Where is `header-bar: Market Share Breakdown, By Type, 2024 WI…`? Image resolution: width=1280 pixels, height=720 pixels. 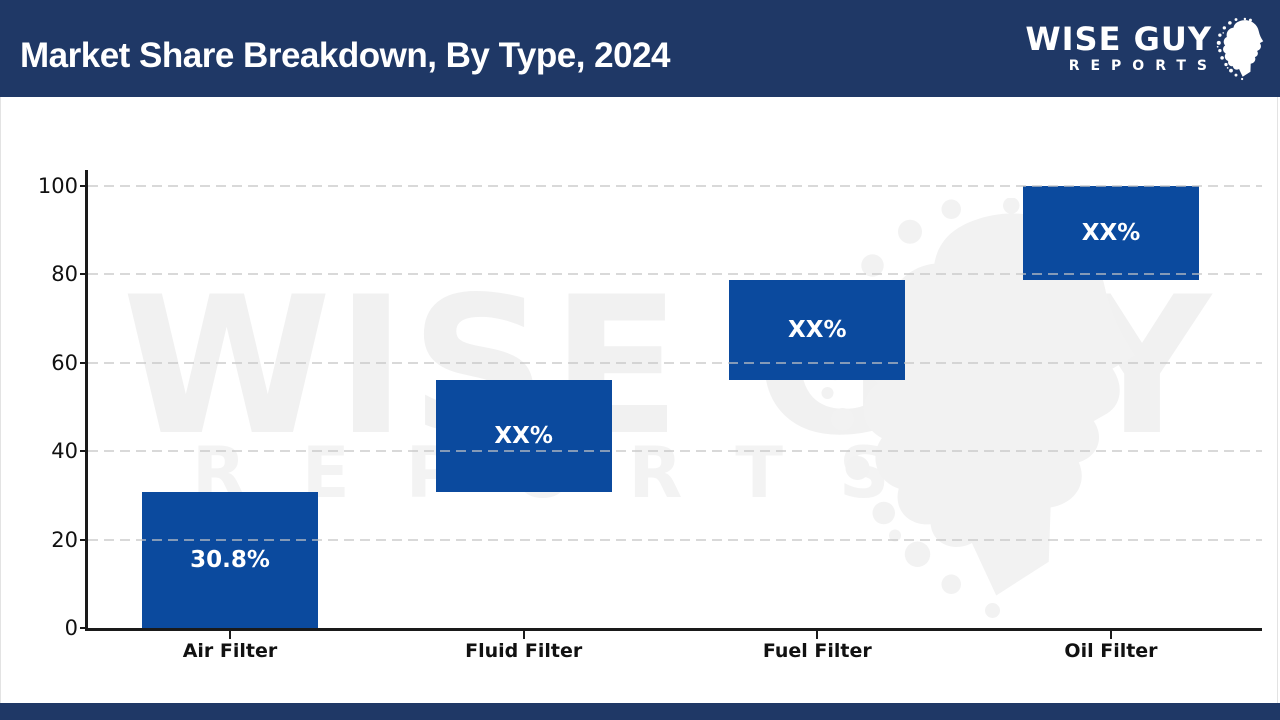 header-bar: Market Share Breakdown, By Type, 2024 WI… is located at coordinates (640, 48).